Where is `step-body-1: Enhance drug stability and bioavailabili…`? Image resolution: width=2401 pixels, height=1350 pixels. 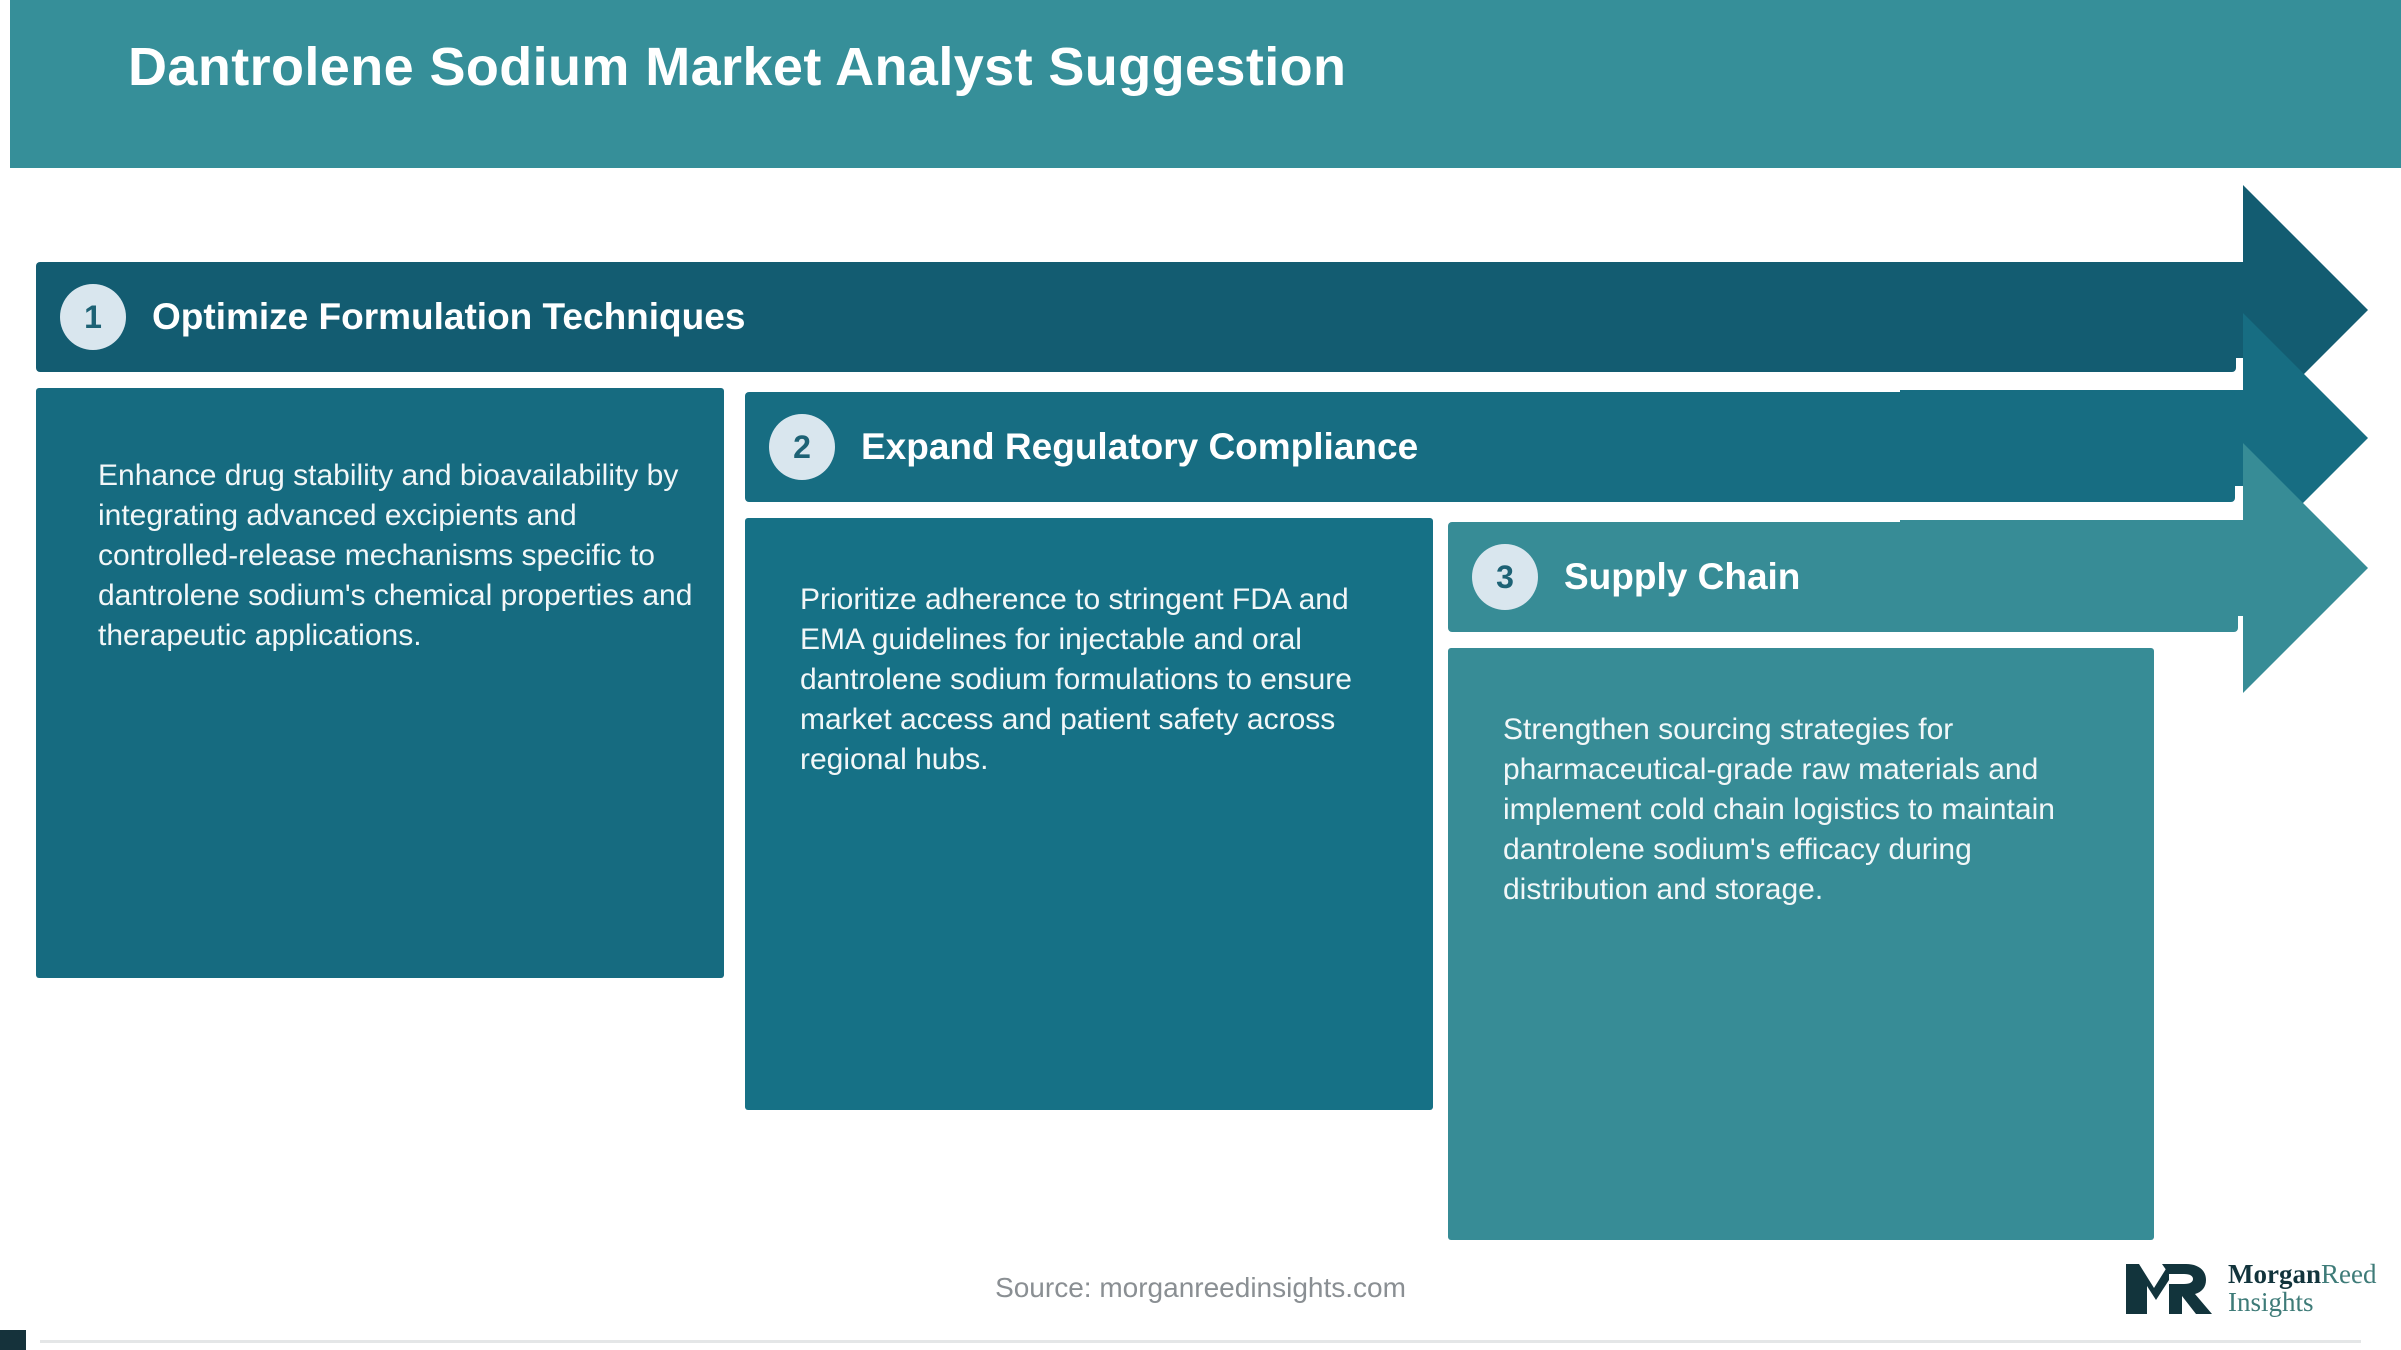
step-body-1: Enhance drug stability and bioavailabili… is located at coordinates (380, 683).